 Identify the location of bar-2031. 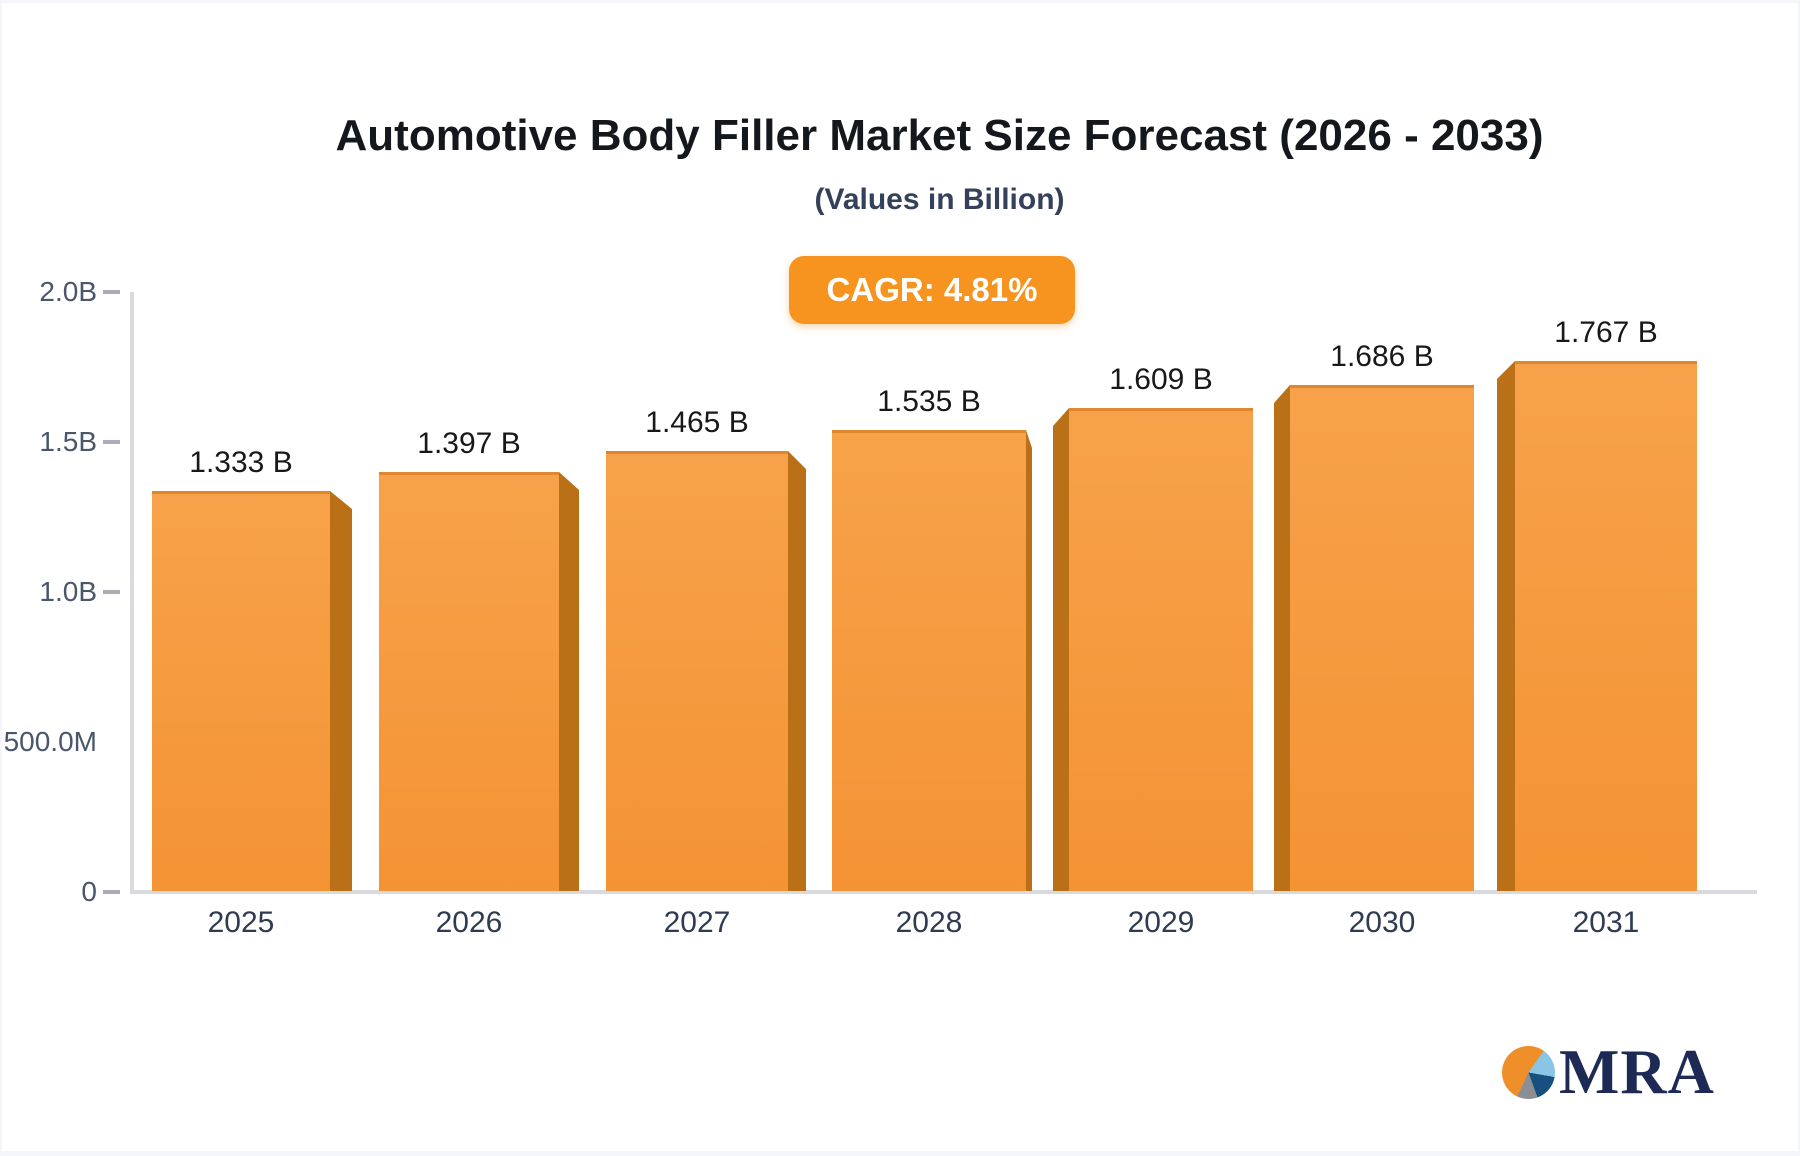
(1597, 626).